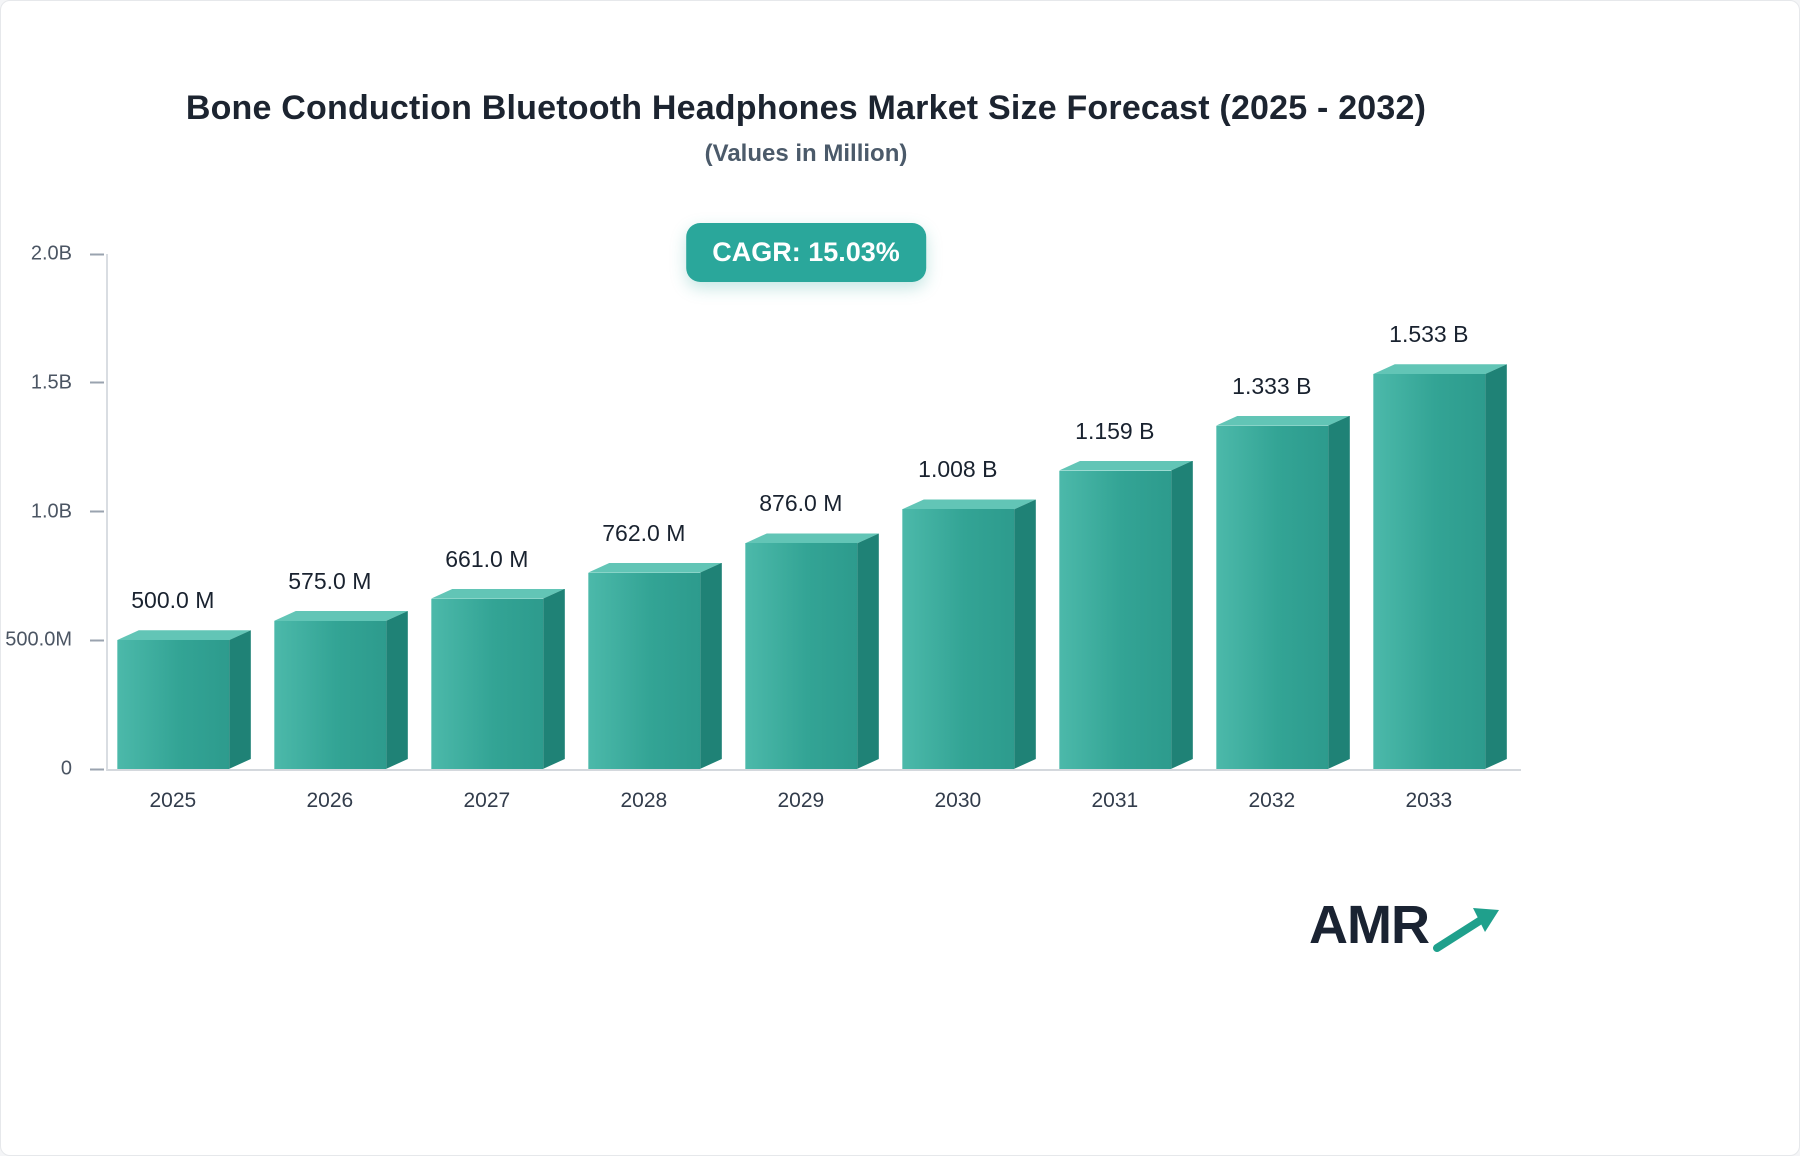  What do you see at coordinates (644, 800) in the screenshot?
I see `x-axis-label: 2028` at bounding box center [644, 800].